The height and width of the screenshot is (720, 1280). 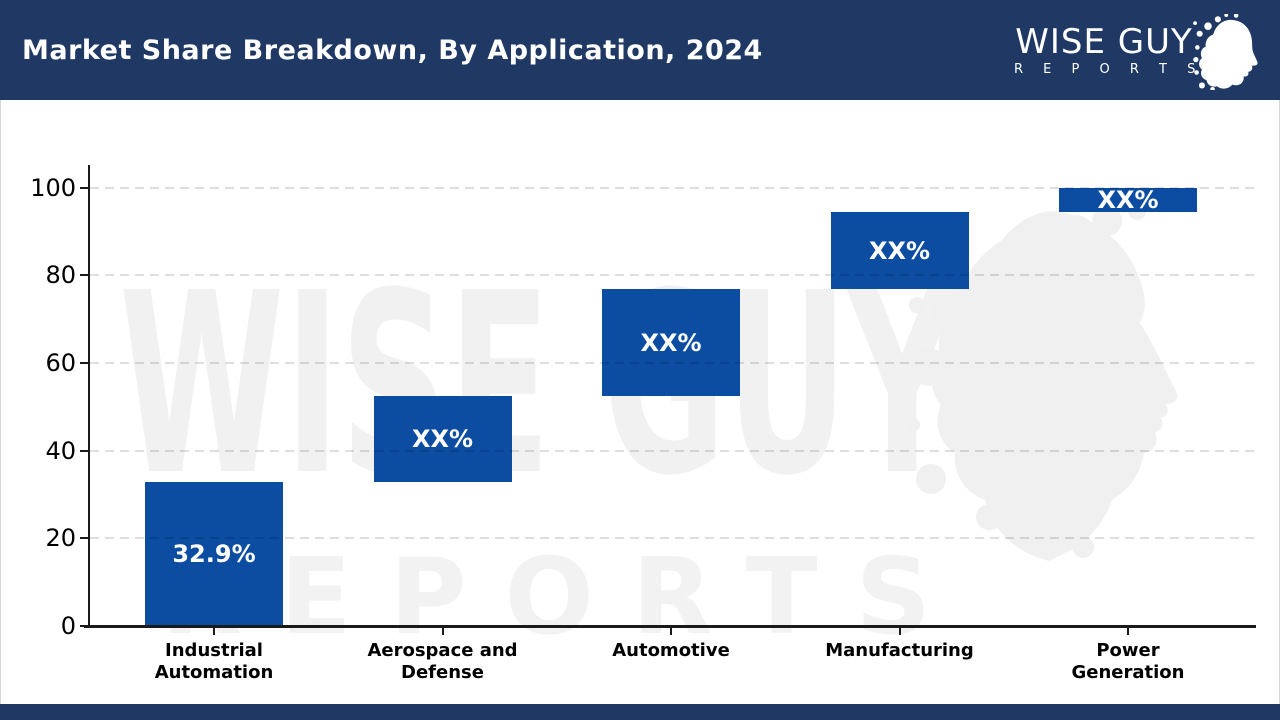 What do you see at coordinates (670, 626) in the screenshot?
I see `x-axis-line` at bounding box center [670, 626].